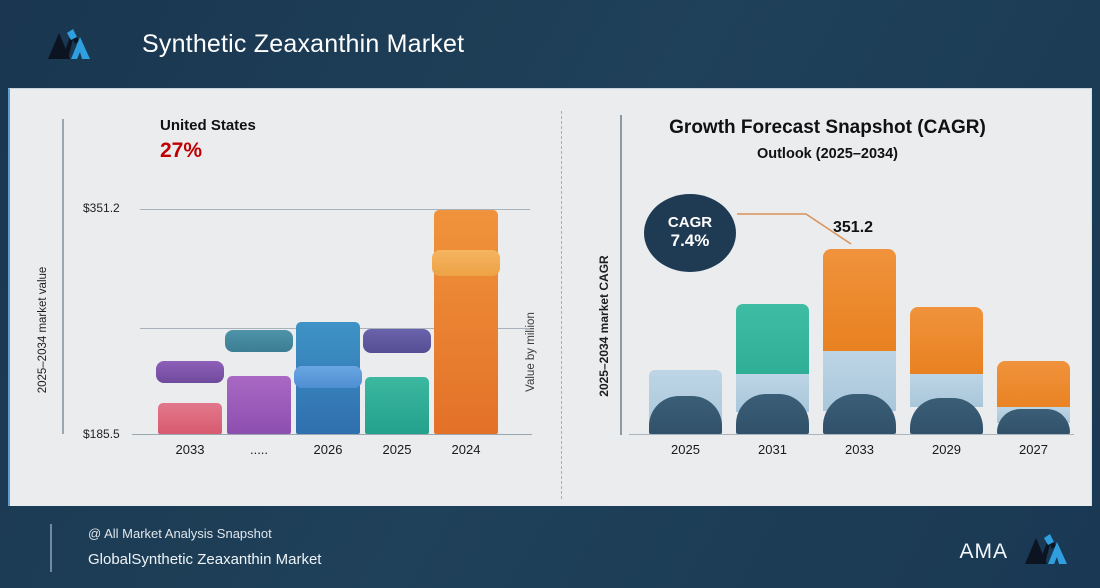  Describe the element at coordinates (685, 449) in the screenshot. I see `right-cat-0: 2025` at that location.